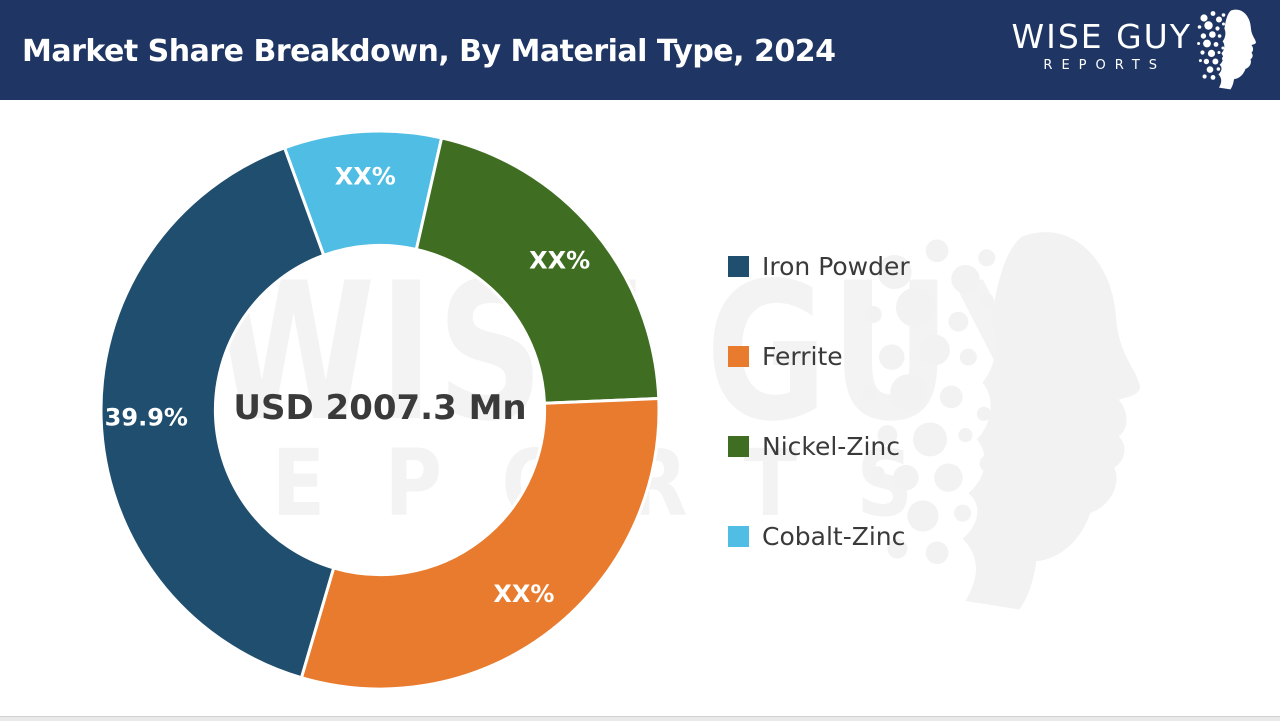 This screenshot has width=1280, height=721. Describe the element at coordinates (1101, 36) in the screenshot. I see `brand-name: WISE GUY` at that location.